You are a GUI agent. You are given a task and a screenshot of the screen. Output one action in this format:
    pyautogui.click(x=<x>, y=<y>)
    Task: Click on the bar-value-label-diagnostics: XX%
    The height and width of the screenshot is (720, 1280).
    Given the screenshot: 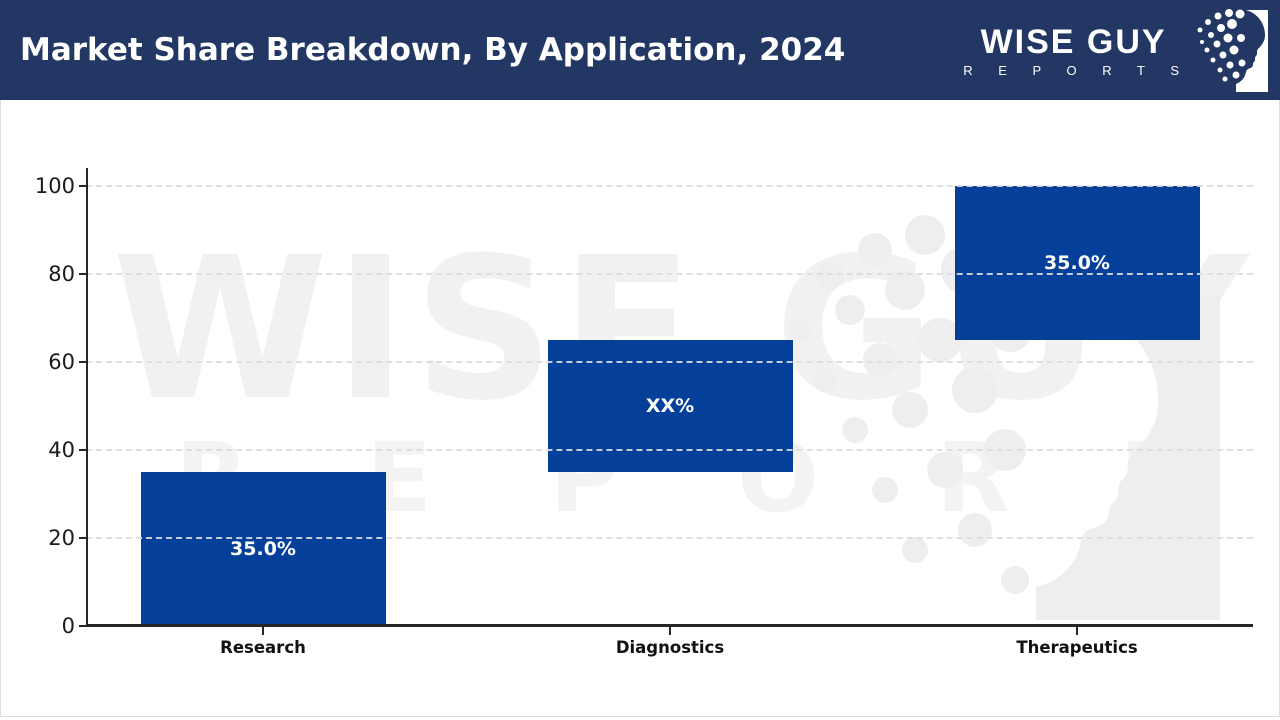 What is the action you would take?
    pyautogui.click(x=670, y=406)
    